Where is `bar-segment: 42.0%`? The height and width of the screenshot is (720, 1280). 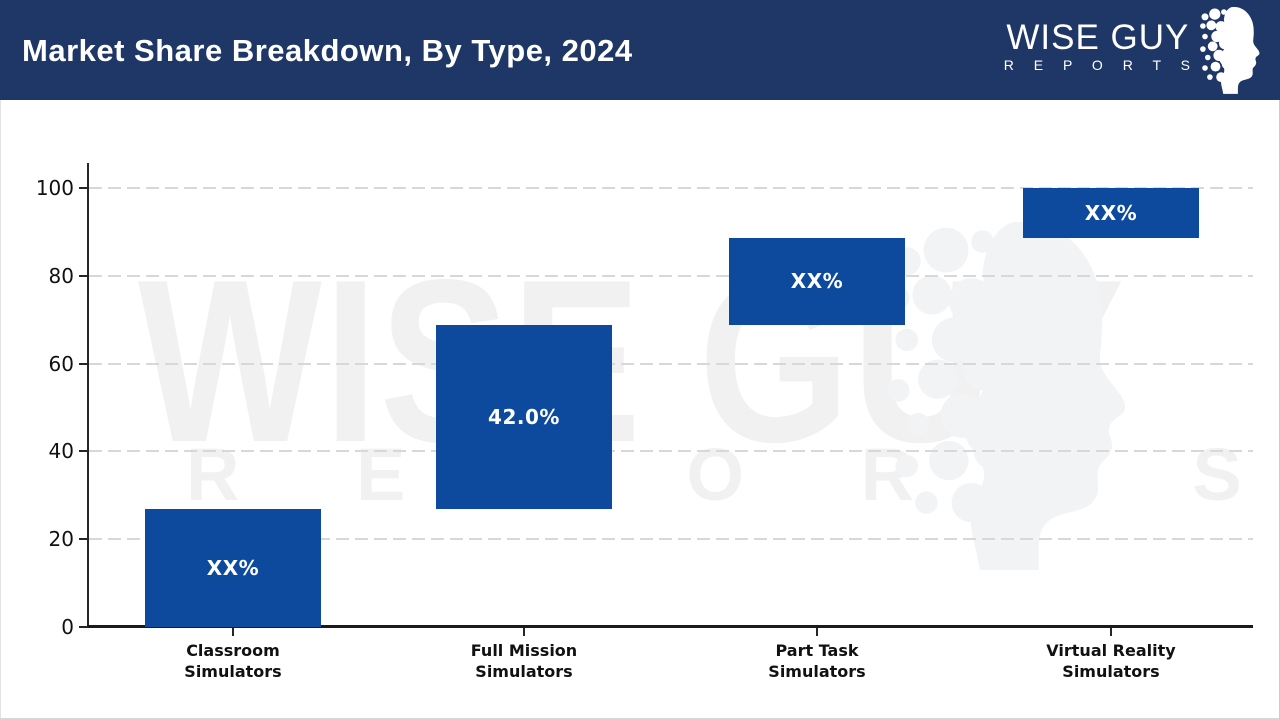
bar-segment: 42.0% is located at coordinates (524, 416).